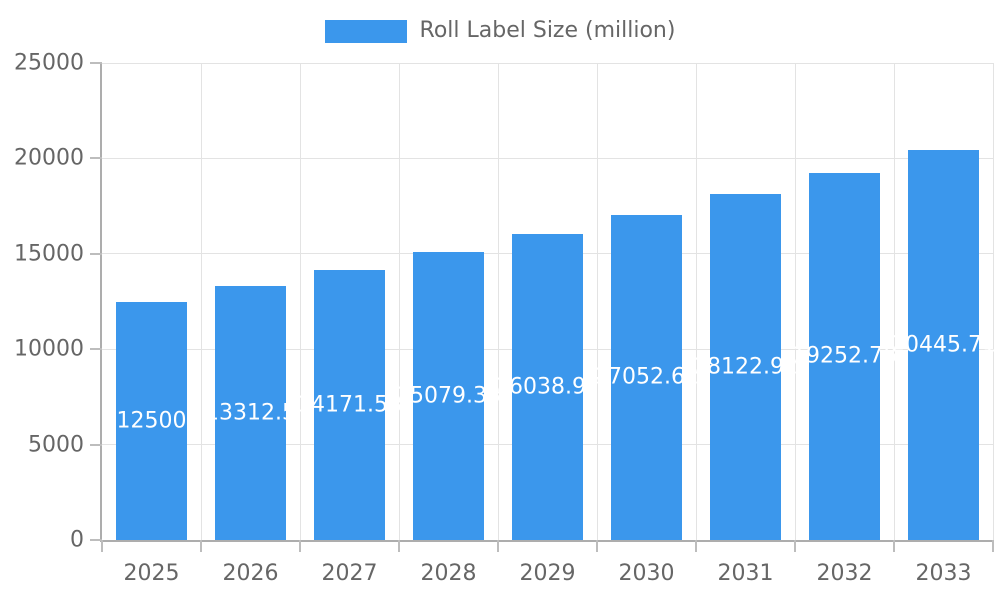  Describe the element at coordinates (448, 573) in the screenshot. I see `x-tick-label: 2028` at that location.